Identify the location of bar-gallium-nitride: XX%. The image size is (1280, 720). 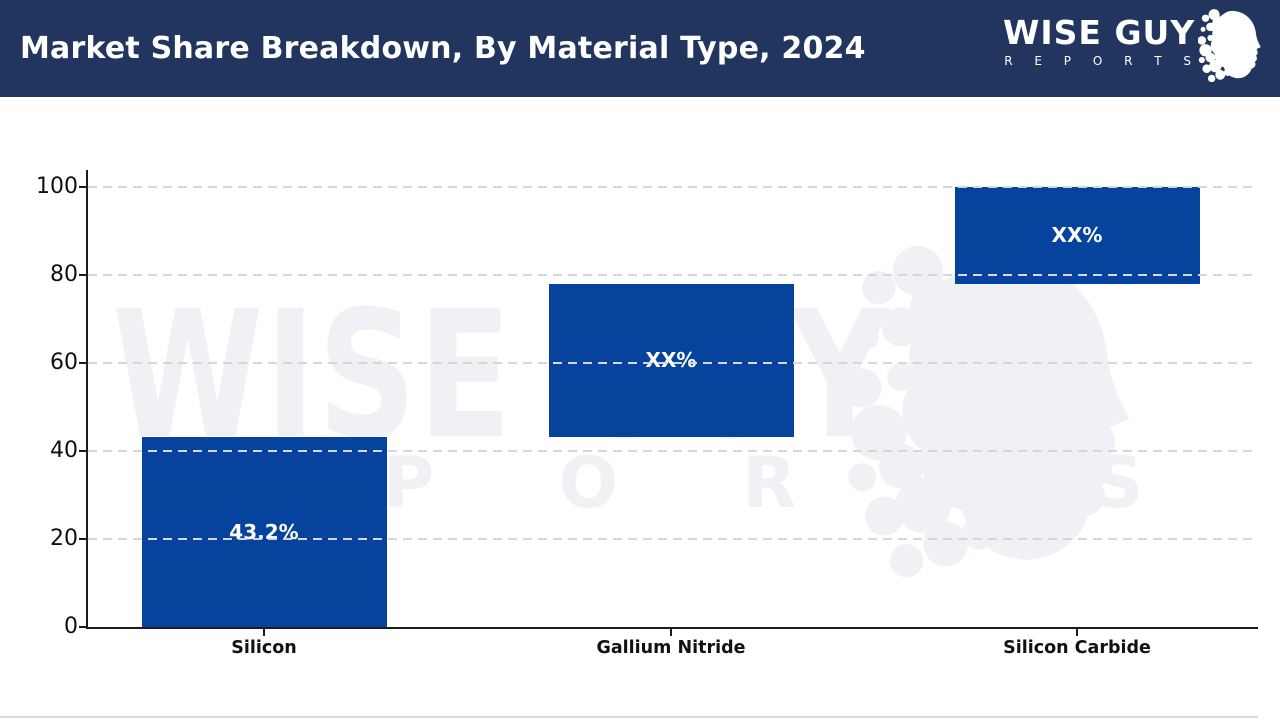
(671, 360).